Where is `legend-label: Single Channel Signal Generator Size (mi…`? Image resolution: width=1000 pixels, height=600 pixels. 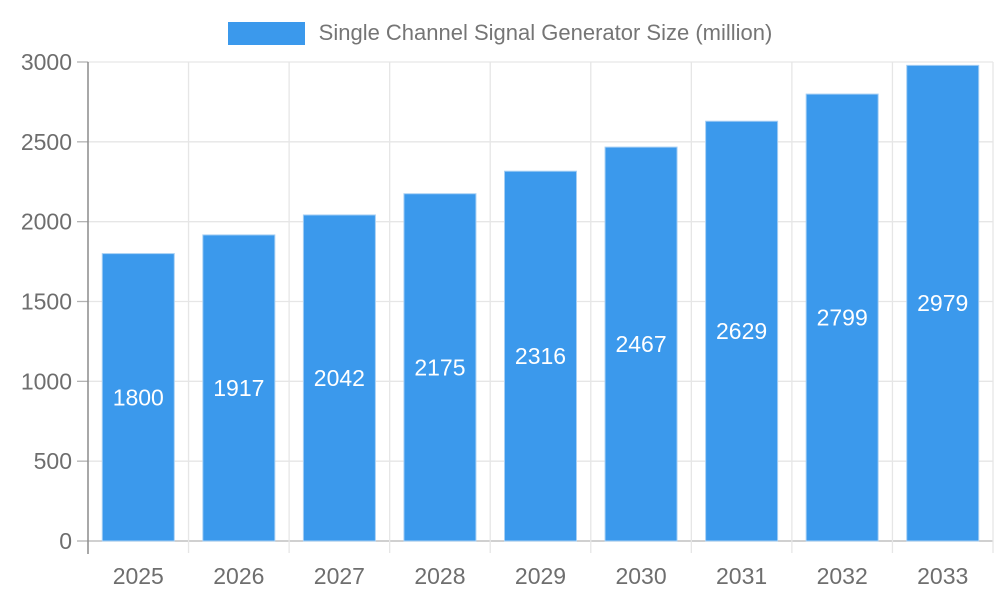
legend-label: Single Channel Signal Generator Size (mi… is located at coordinates (545, 32).